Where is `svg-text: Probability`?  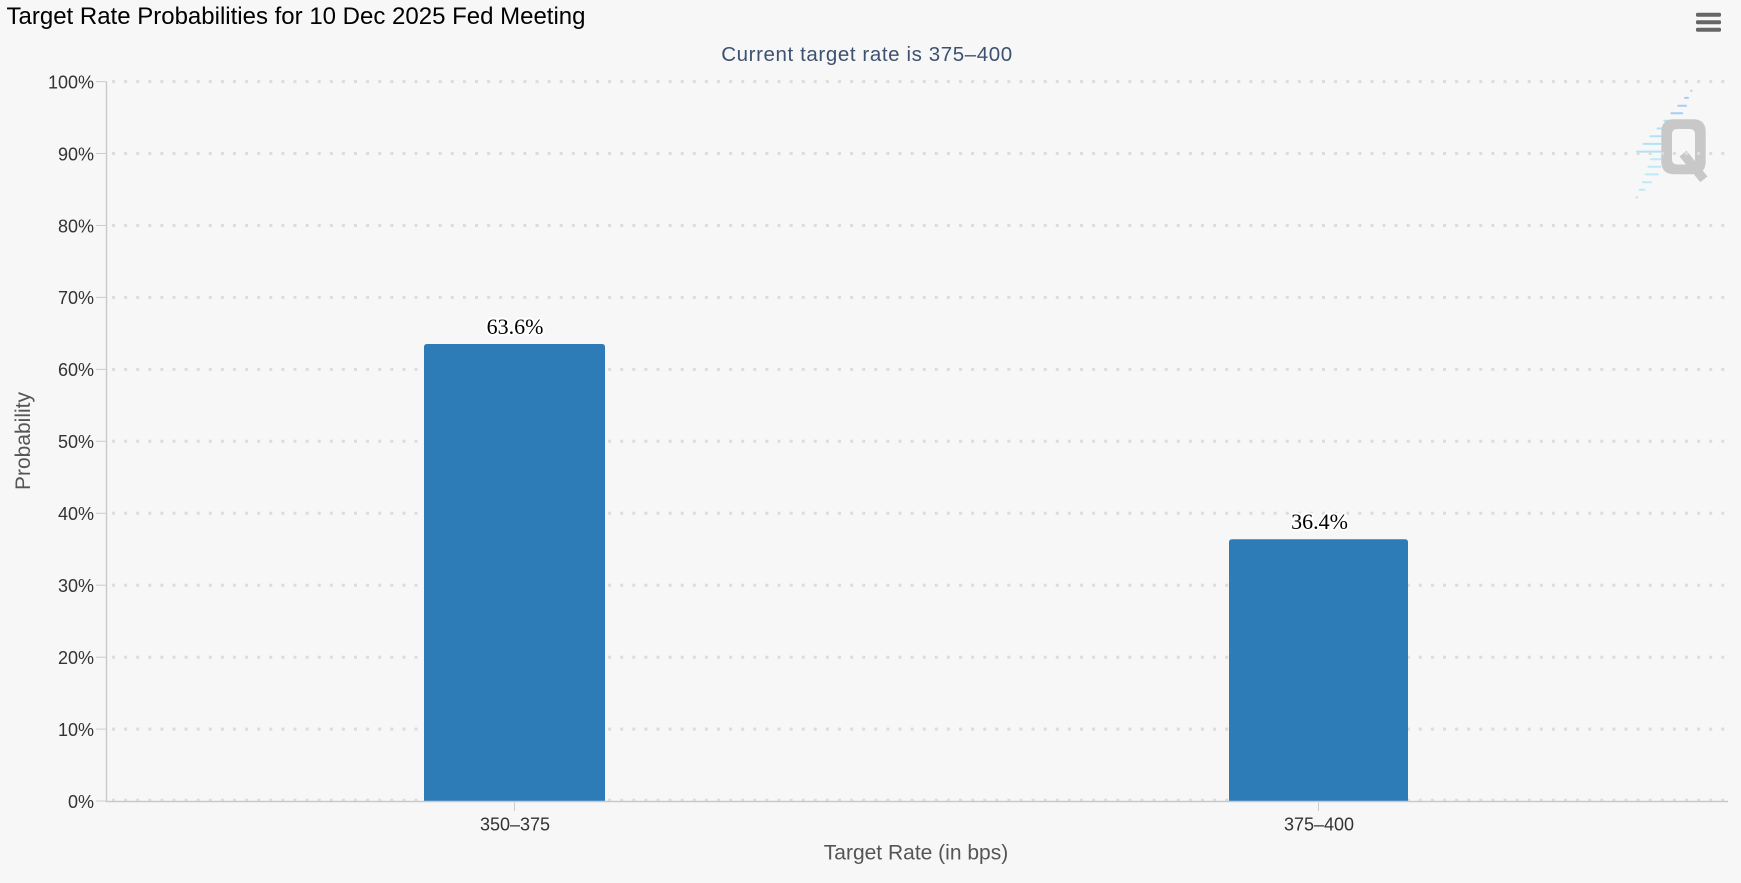 svg-text: Probability is located at coordinates (23, 440).